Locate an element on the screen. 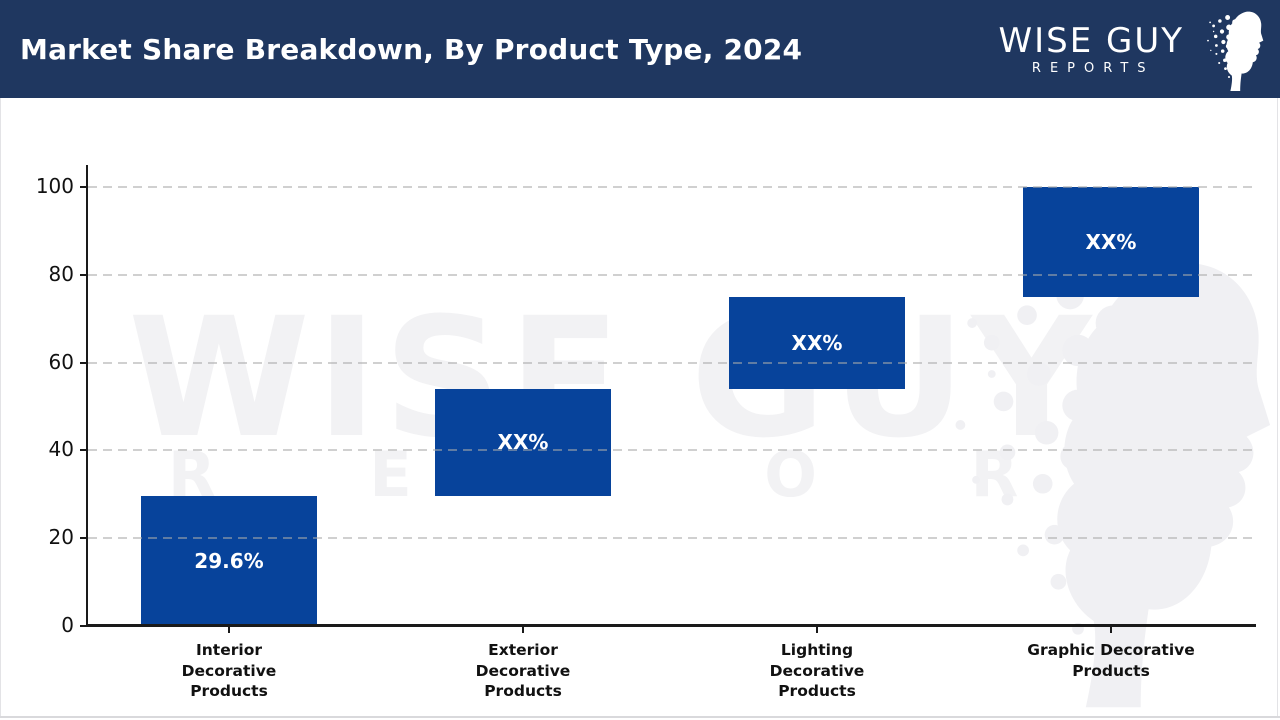 This screenshot has height=720, width=1280. x-category-label-line: Exterior is located at coordinates (523, 650).